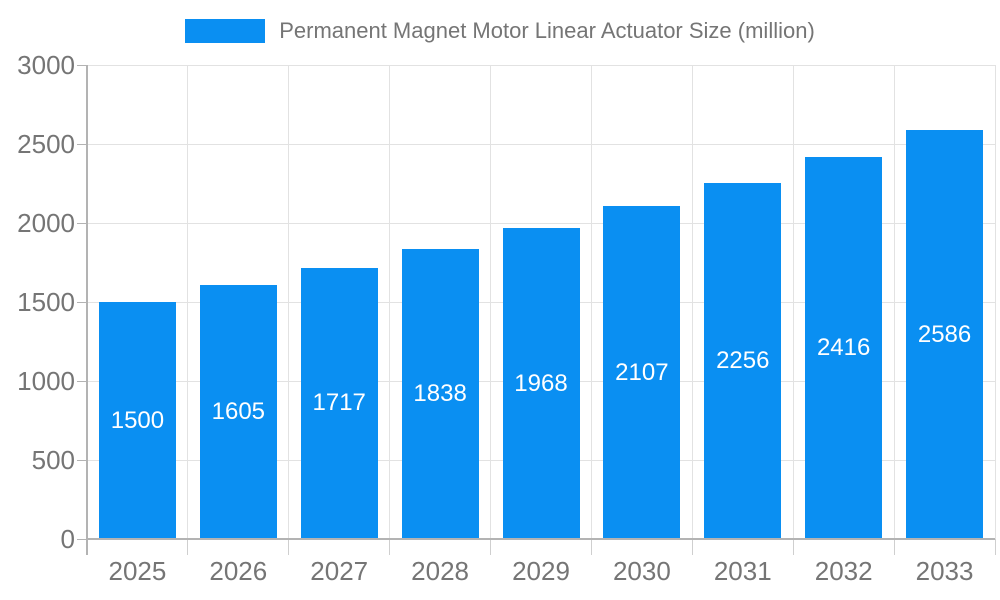 Image resolution: width=1000 pixels, height=600 pixels. What do you see at coordinates (339, 571) in the screenshot?
I see `x-axis-label: 2027` at bounding box center [339, 571].